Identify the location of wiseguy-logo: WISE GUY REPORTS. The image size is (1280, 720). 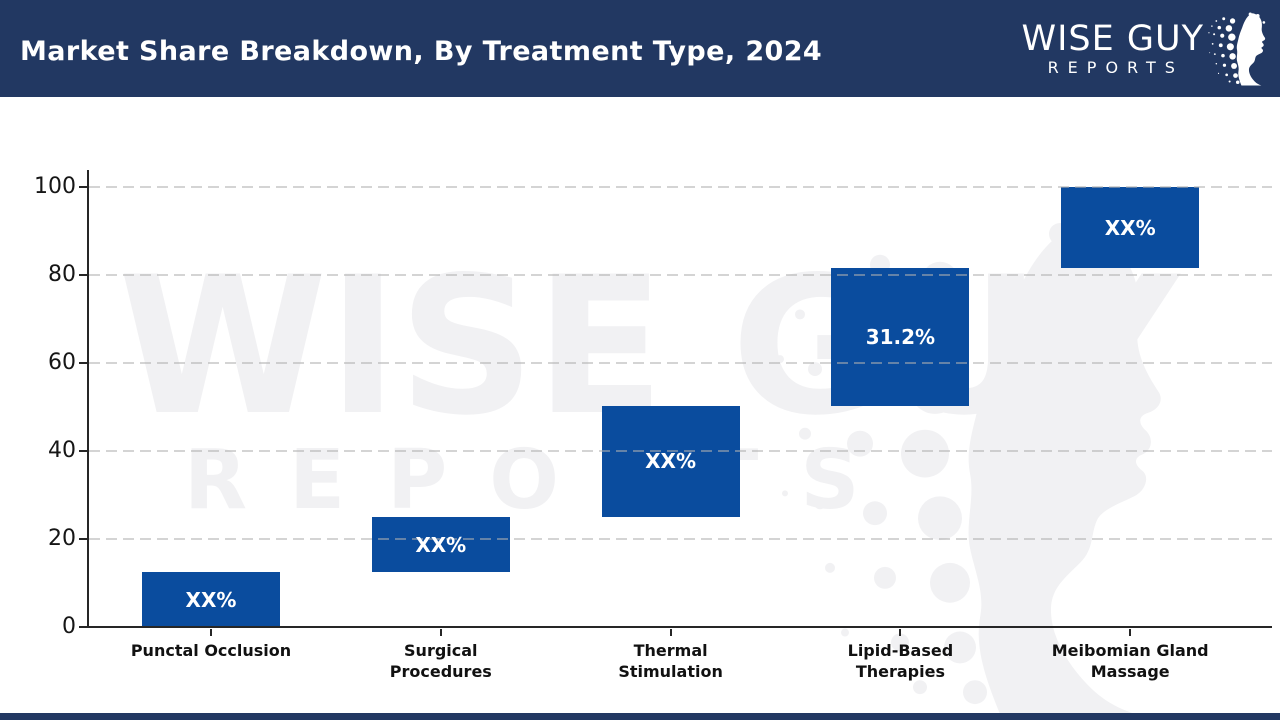
(1144, 49).